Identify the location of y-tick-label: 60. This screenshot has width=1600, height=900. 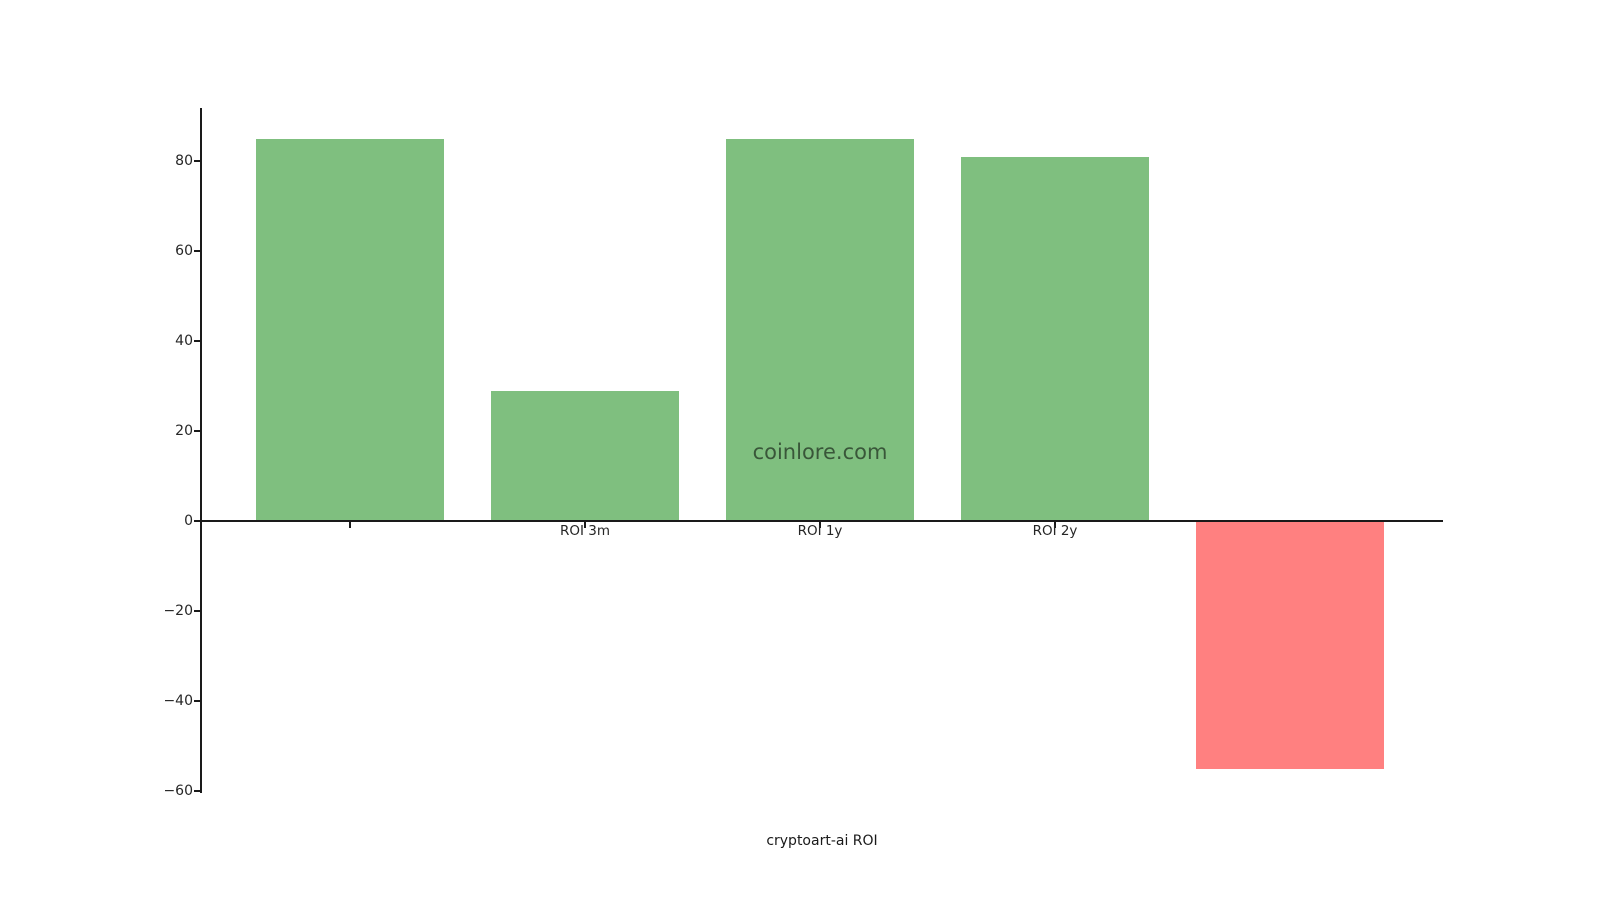
(184, 251).